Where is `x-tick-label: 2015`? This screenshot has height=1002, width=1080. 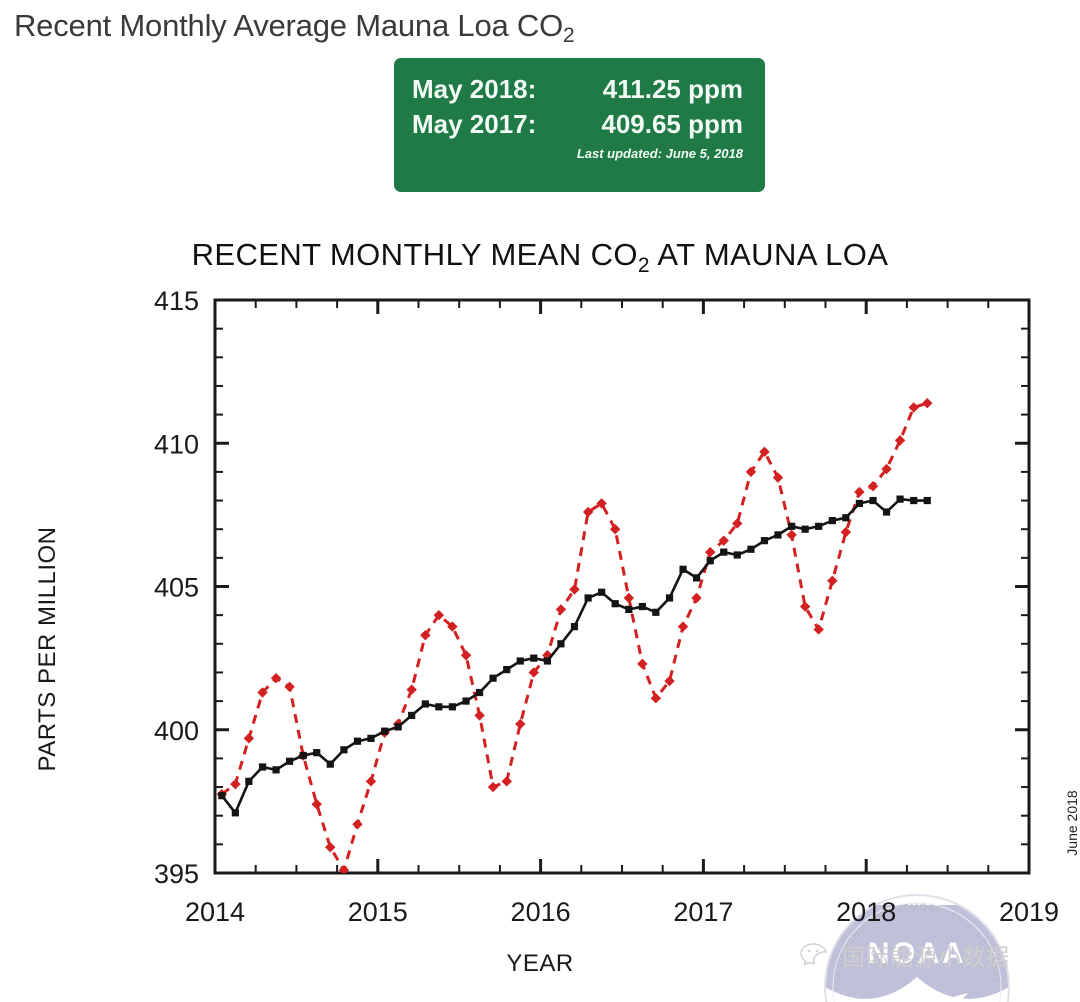
x-tick-label: 2015 is located at coordinates (378, 912).